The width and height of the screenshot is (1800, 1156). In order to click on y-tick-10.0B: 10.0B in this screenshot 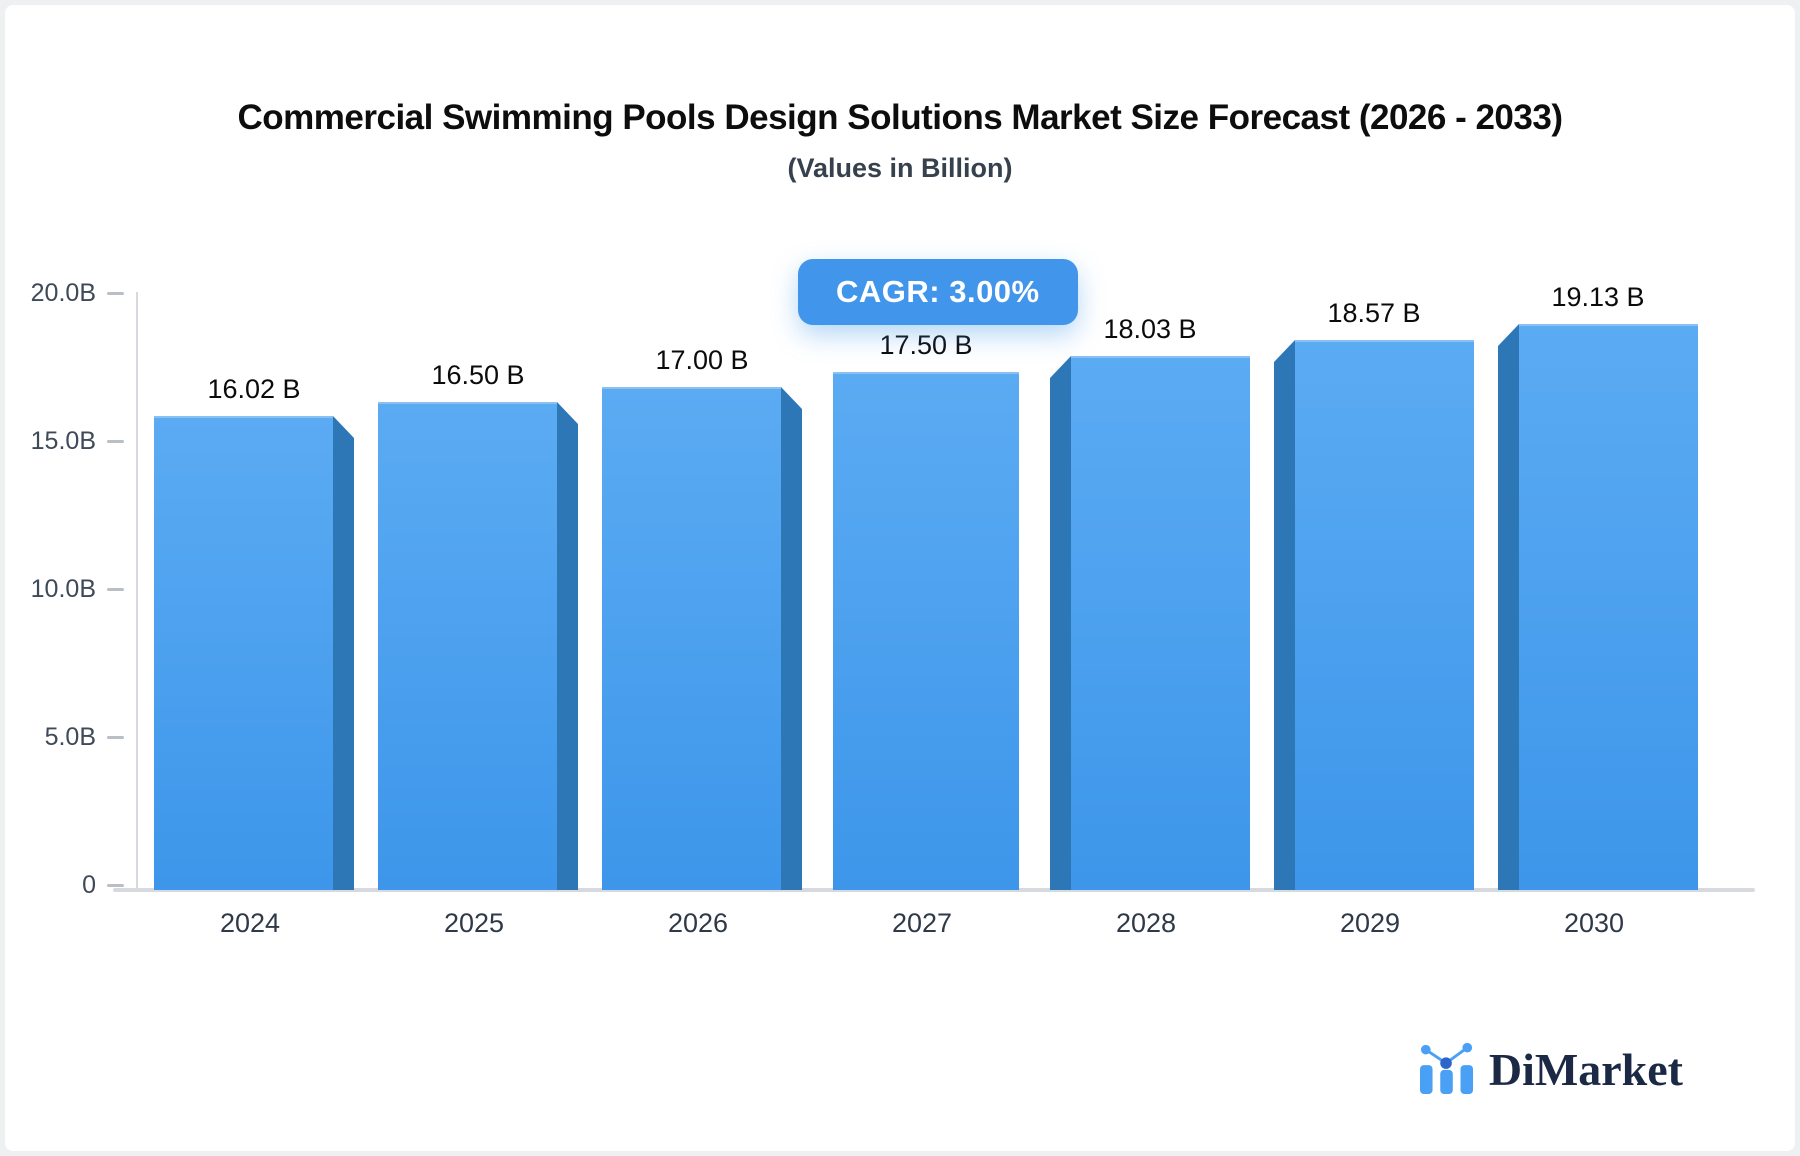, I will do `click(83, 588)`.